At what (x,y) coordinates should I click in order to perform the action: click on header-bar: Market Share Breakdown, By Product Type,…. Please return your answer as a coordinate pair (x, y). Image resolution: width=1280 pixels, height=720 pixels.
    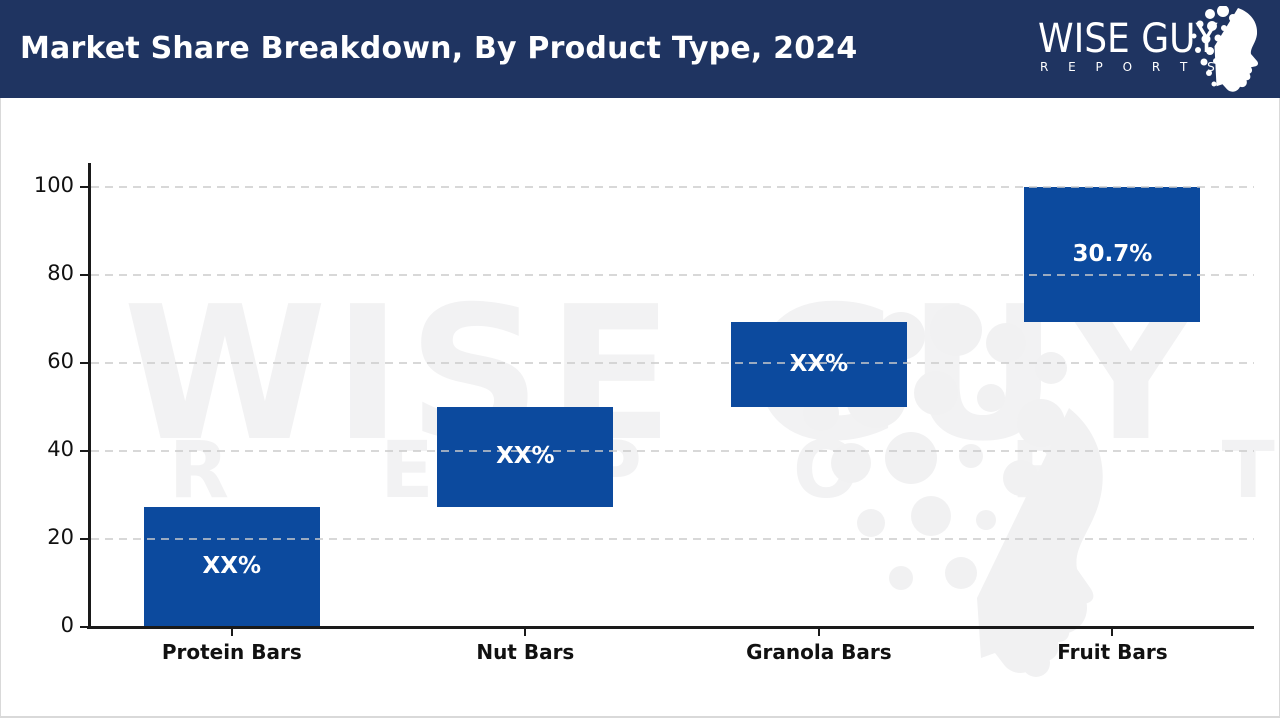
    Looking at the image, I should click on (640, 49).